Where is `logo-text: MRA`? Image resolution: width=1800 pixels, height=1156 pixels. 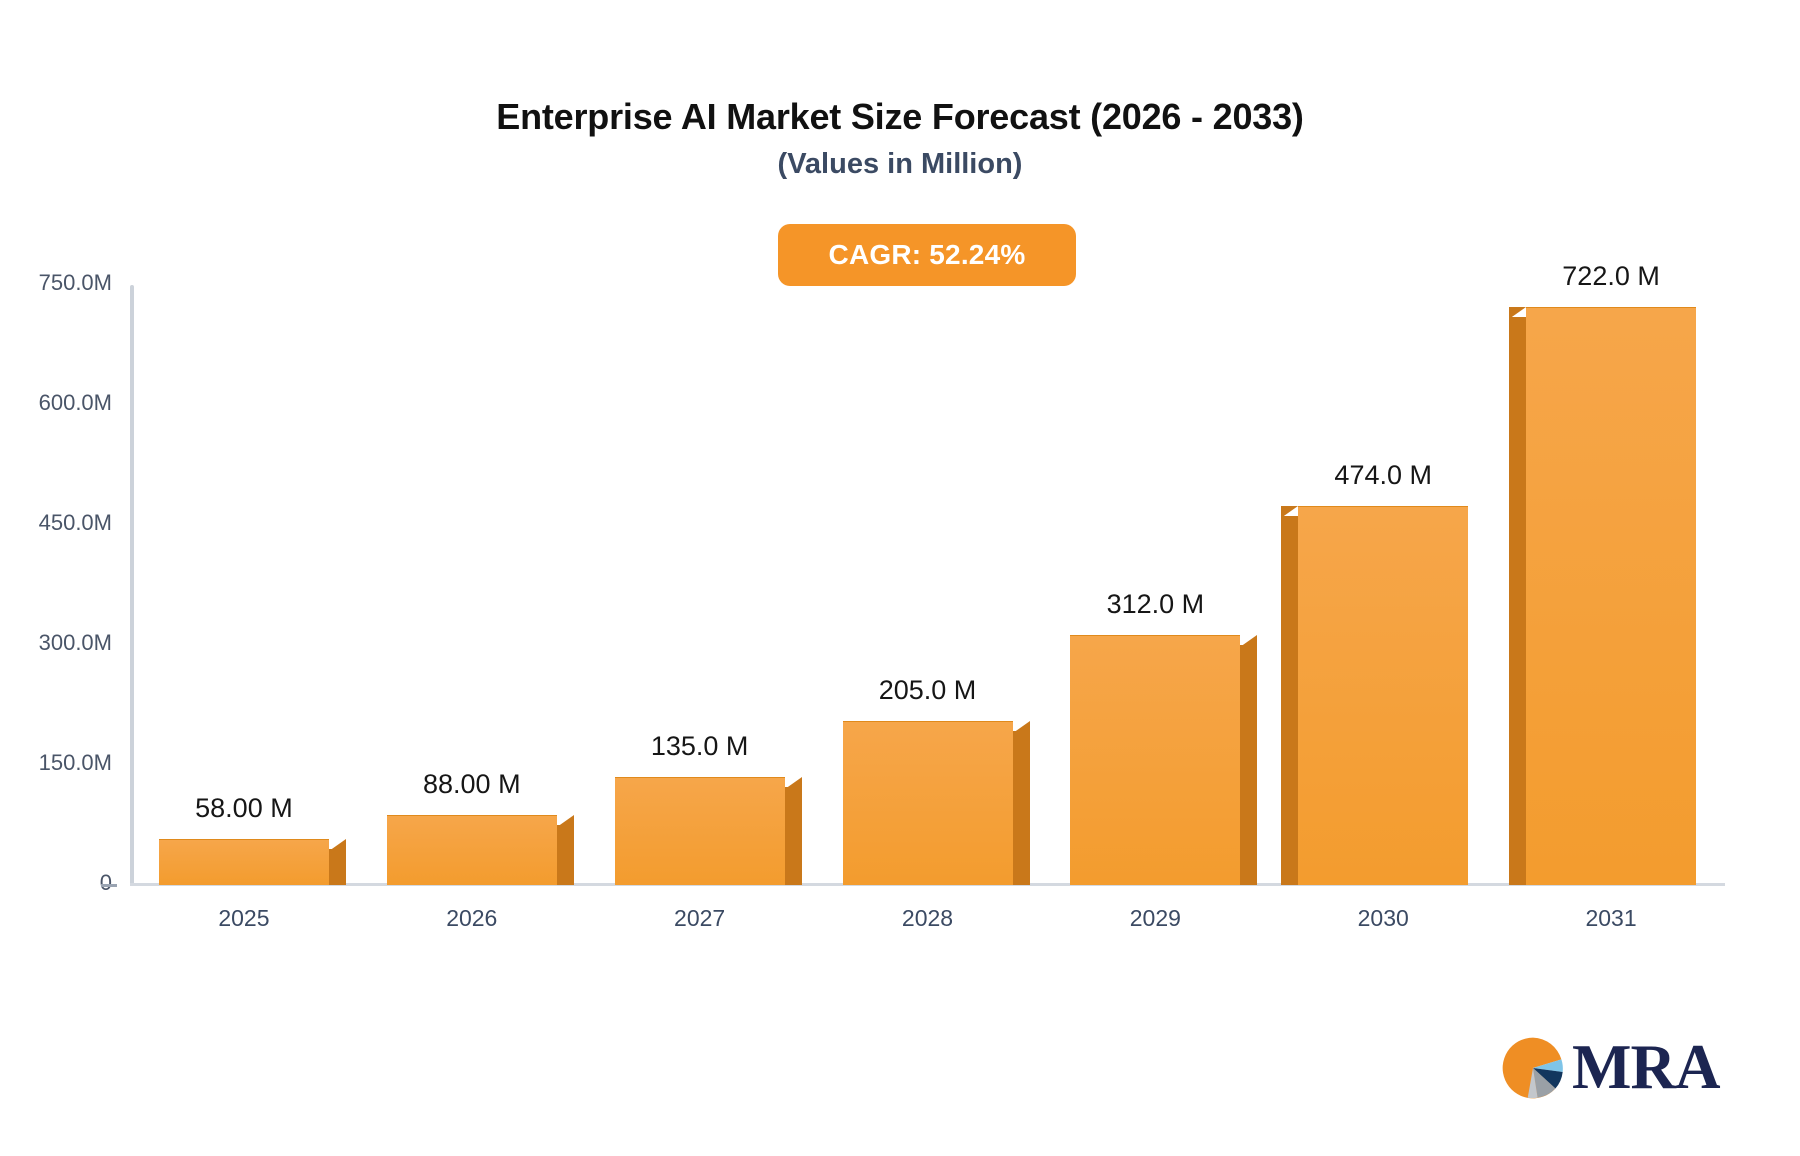
logo-text: MRA is located at coordinates (1646, 1067).